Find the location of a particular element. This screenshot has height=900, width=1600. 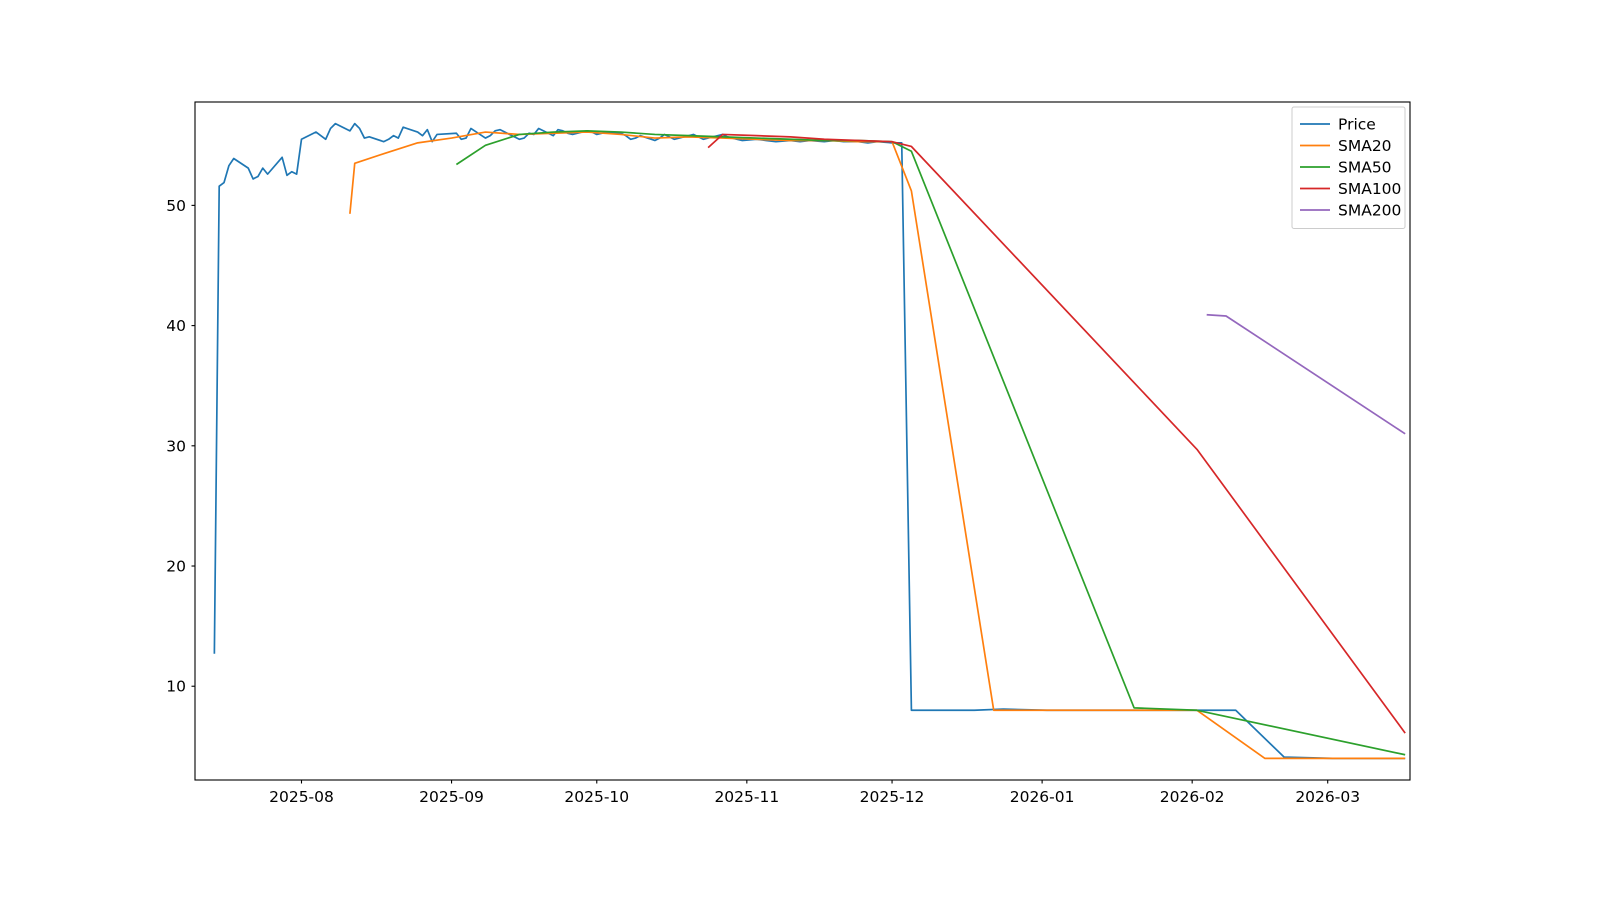

series-line-sma200 is located at coordinates (1306, 374).